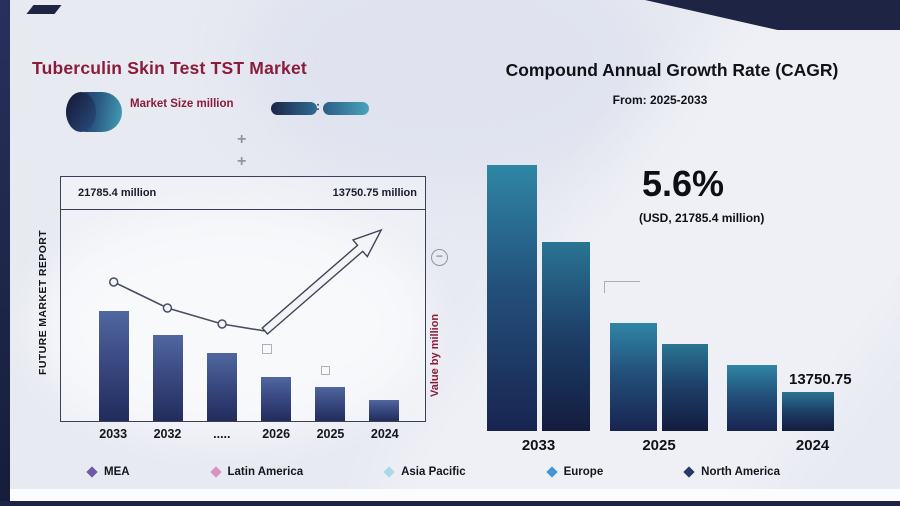 This screenshot has height=506, width=900. I want to click on legend-item-mea: MEA, so click(108, 472).